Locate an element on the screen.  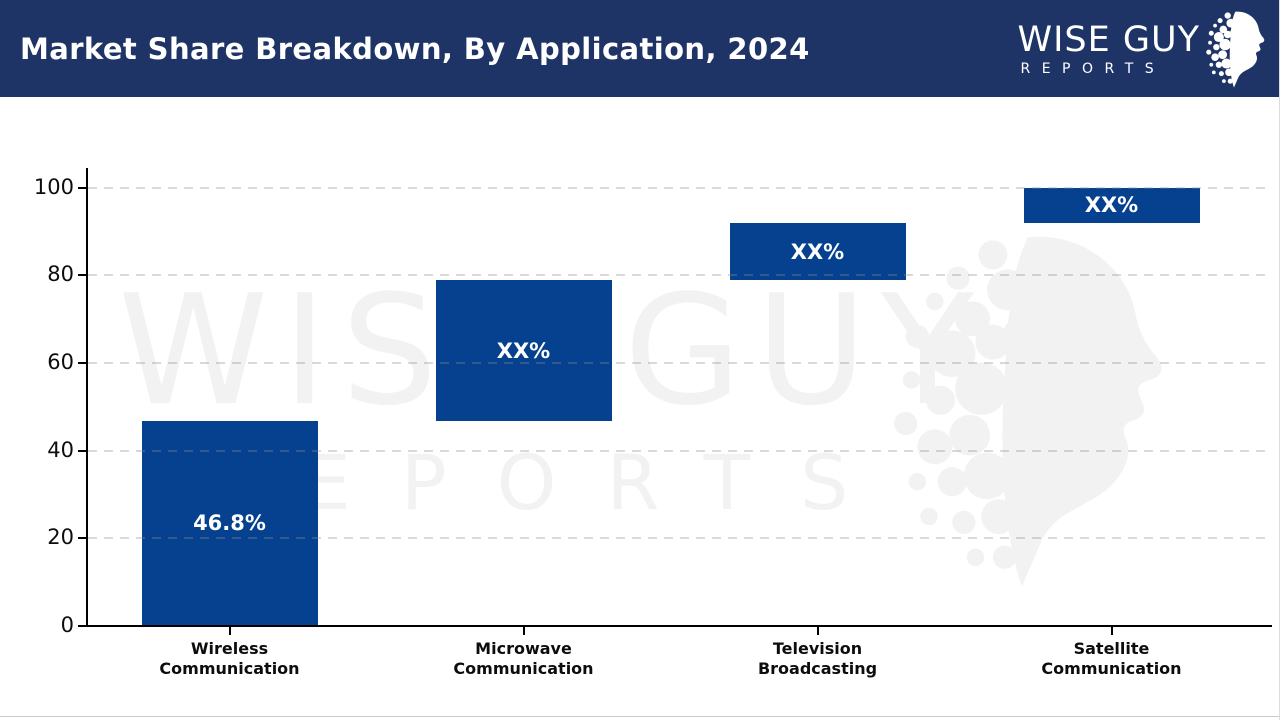
y-tick-label: 0 is located at coordinates (67, 625).